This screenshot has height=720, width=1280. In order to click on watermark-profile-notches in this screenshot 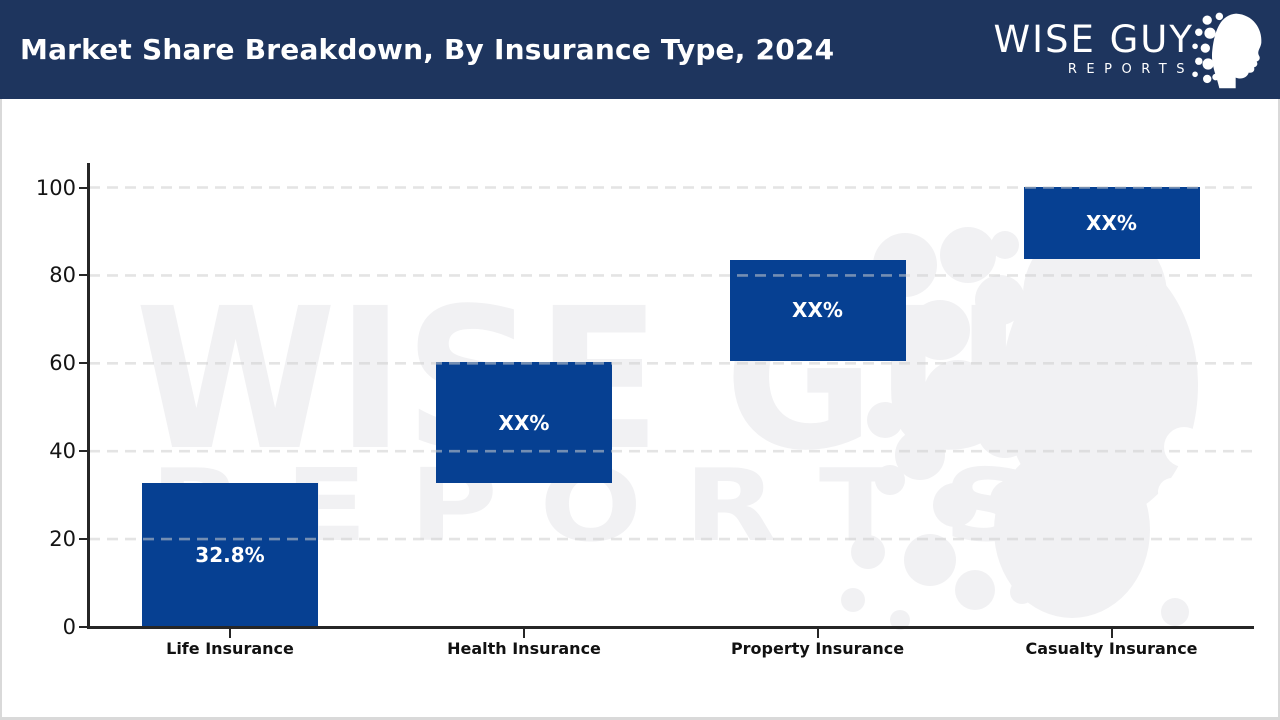, I will do `click(1184, 422)`.